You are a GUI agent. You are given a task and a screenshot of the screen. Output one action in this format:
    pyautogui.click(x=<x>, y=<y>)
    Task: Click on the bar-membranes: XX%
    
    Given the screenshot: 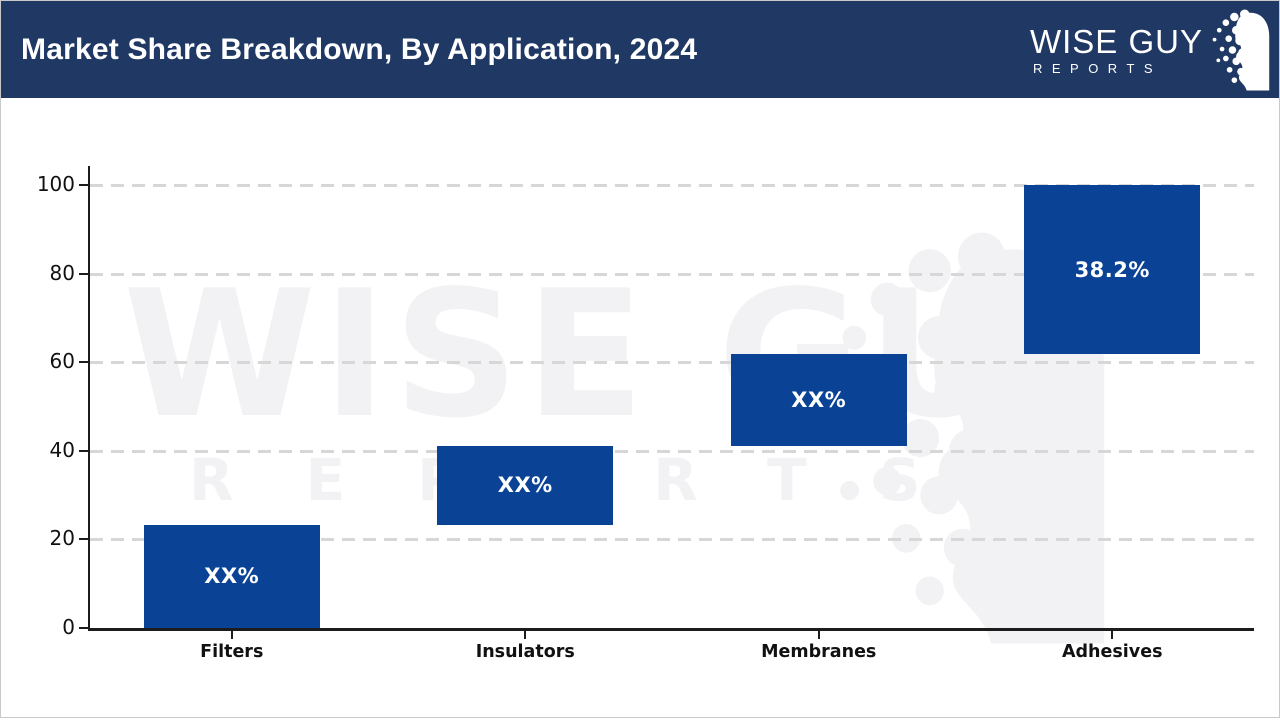 What is the action you would take?
    pyautogui.click(x=818, y=400)
    